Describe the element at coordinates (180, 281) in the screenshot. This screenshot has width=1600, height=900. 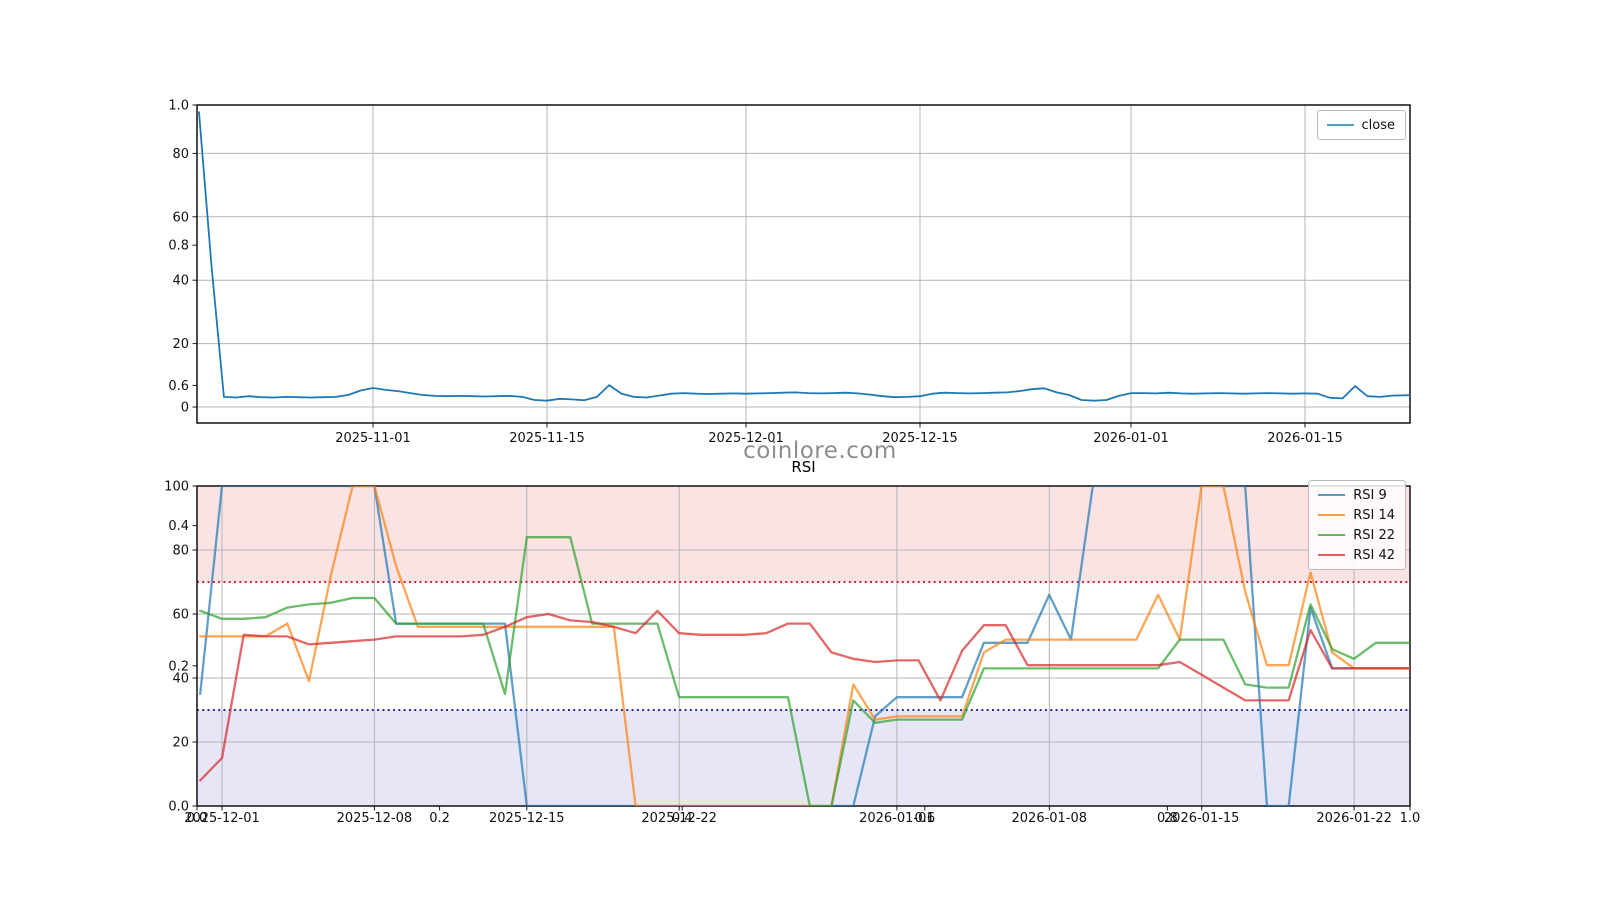
I see `price-y-tick-label: 40` at that location.